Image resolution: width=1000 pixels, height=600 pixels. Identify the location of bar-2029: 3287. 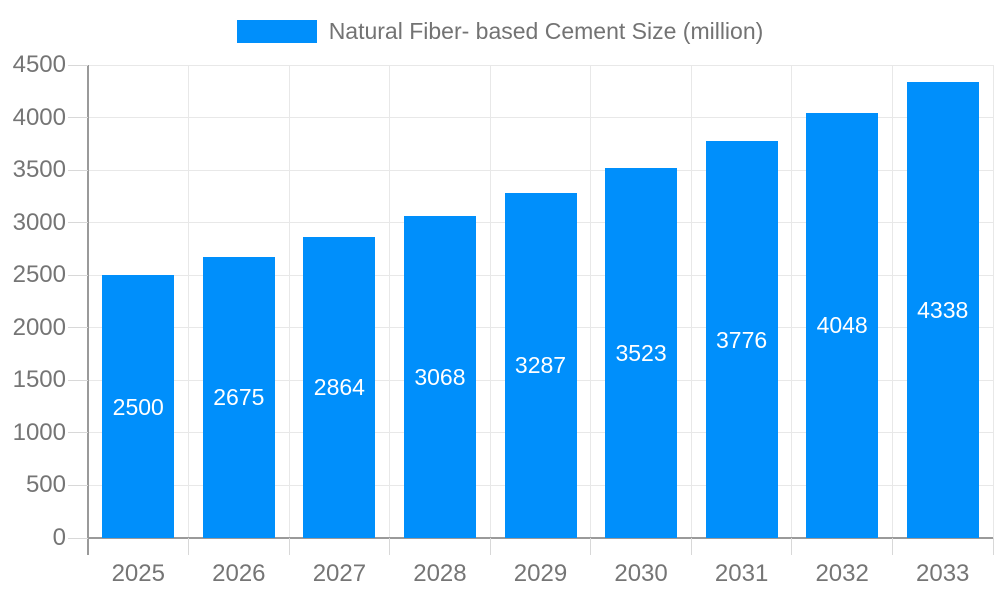
(540, 365).